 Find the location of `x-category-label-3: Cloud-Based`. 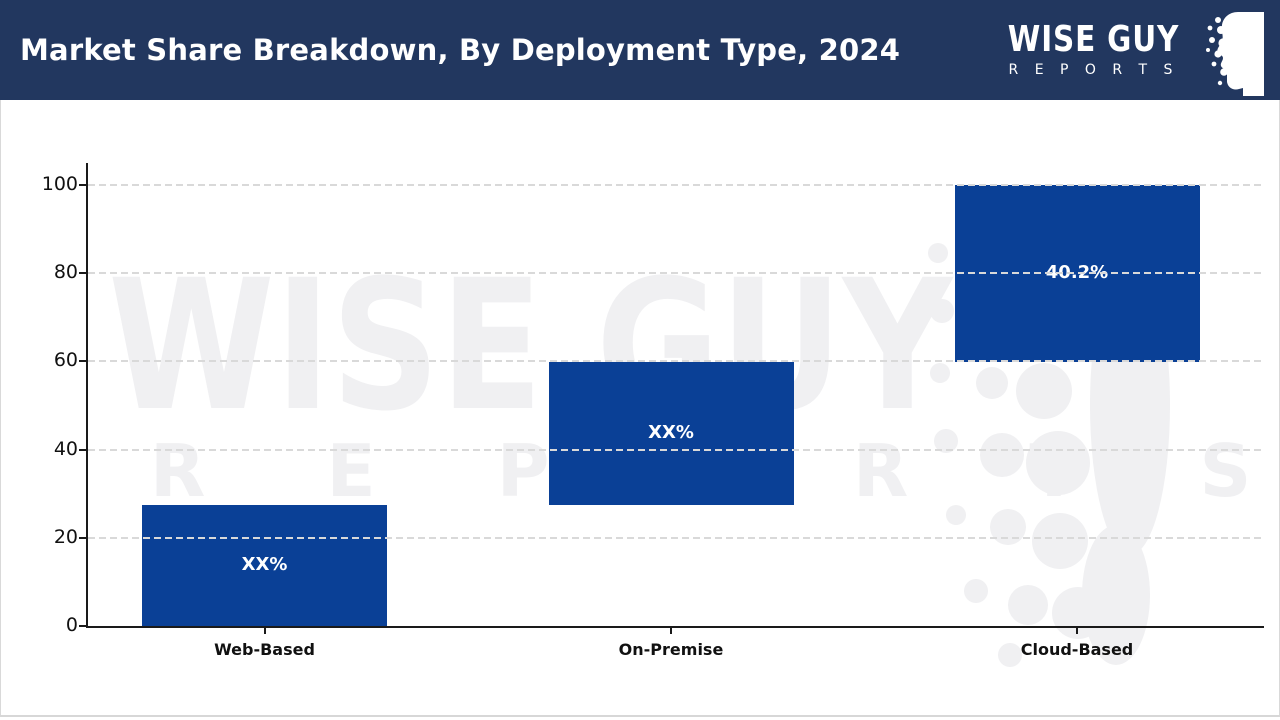

x-category-label-3: Cloud-Based is located at coordinates (1077, 649).